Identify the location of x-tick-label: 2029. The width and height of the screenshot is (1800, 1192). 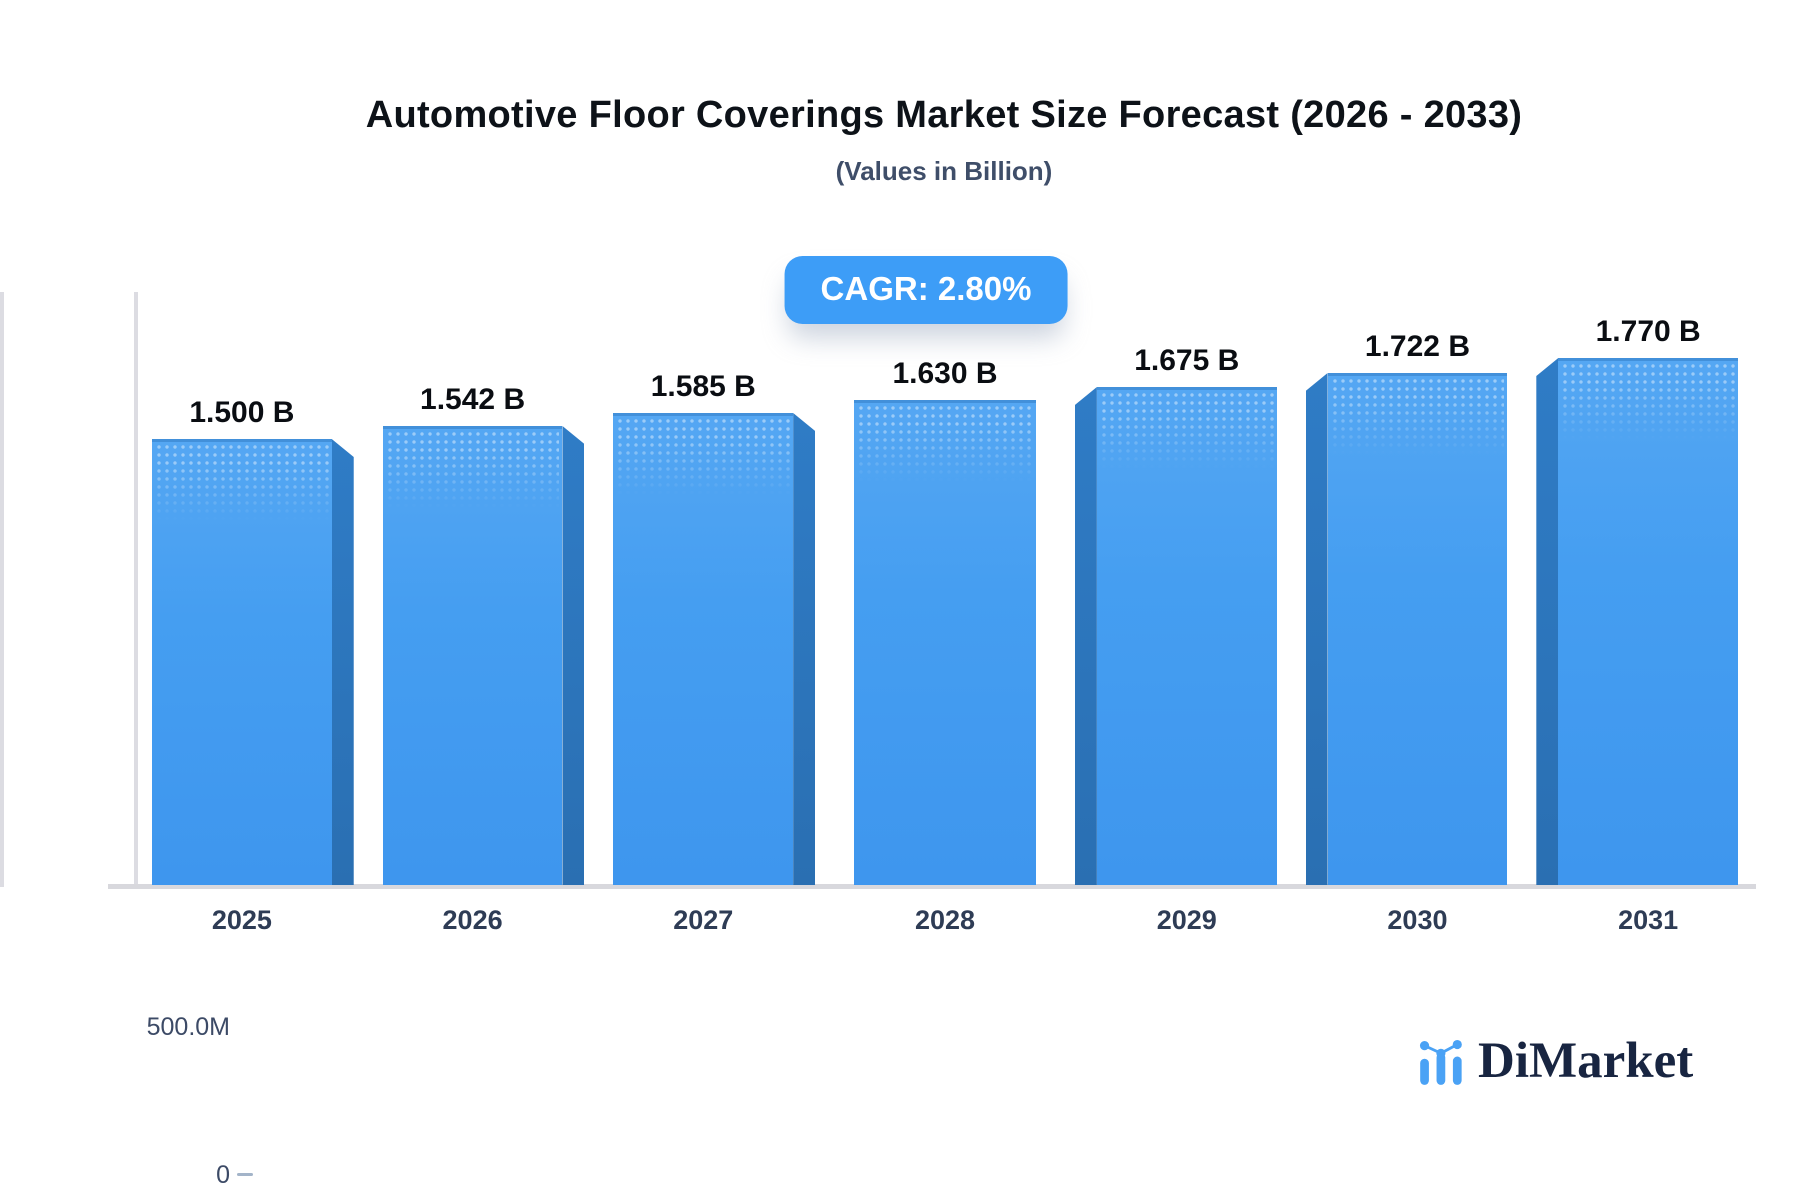
(1186, 920).